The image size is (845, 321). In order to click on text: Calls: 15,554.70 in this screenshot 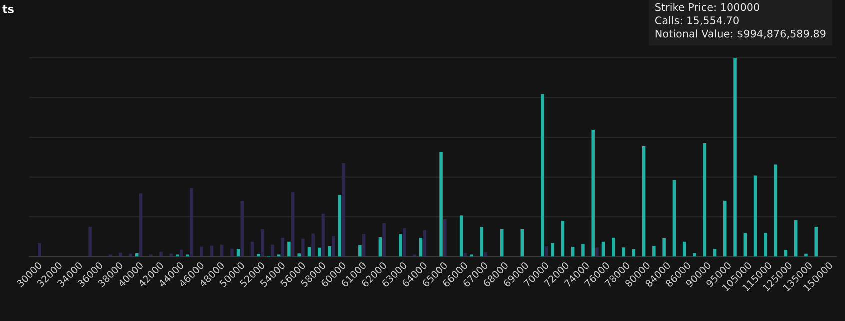, I will do `click(697, 21)`.